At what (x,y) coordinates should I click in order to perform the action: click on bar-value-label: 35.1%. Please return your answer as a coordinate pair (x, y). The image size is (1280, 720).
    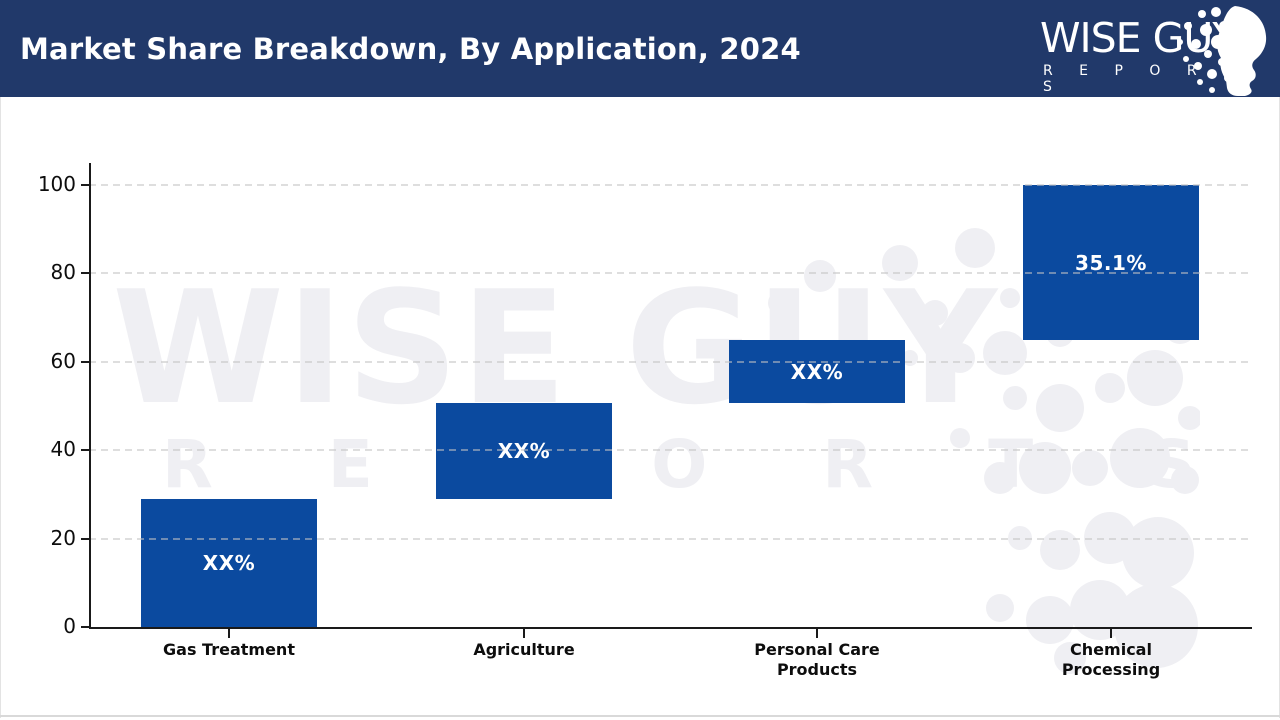
    Looking at the image, I should click on (1111, 262).